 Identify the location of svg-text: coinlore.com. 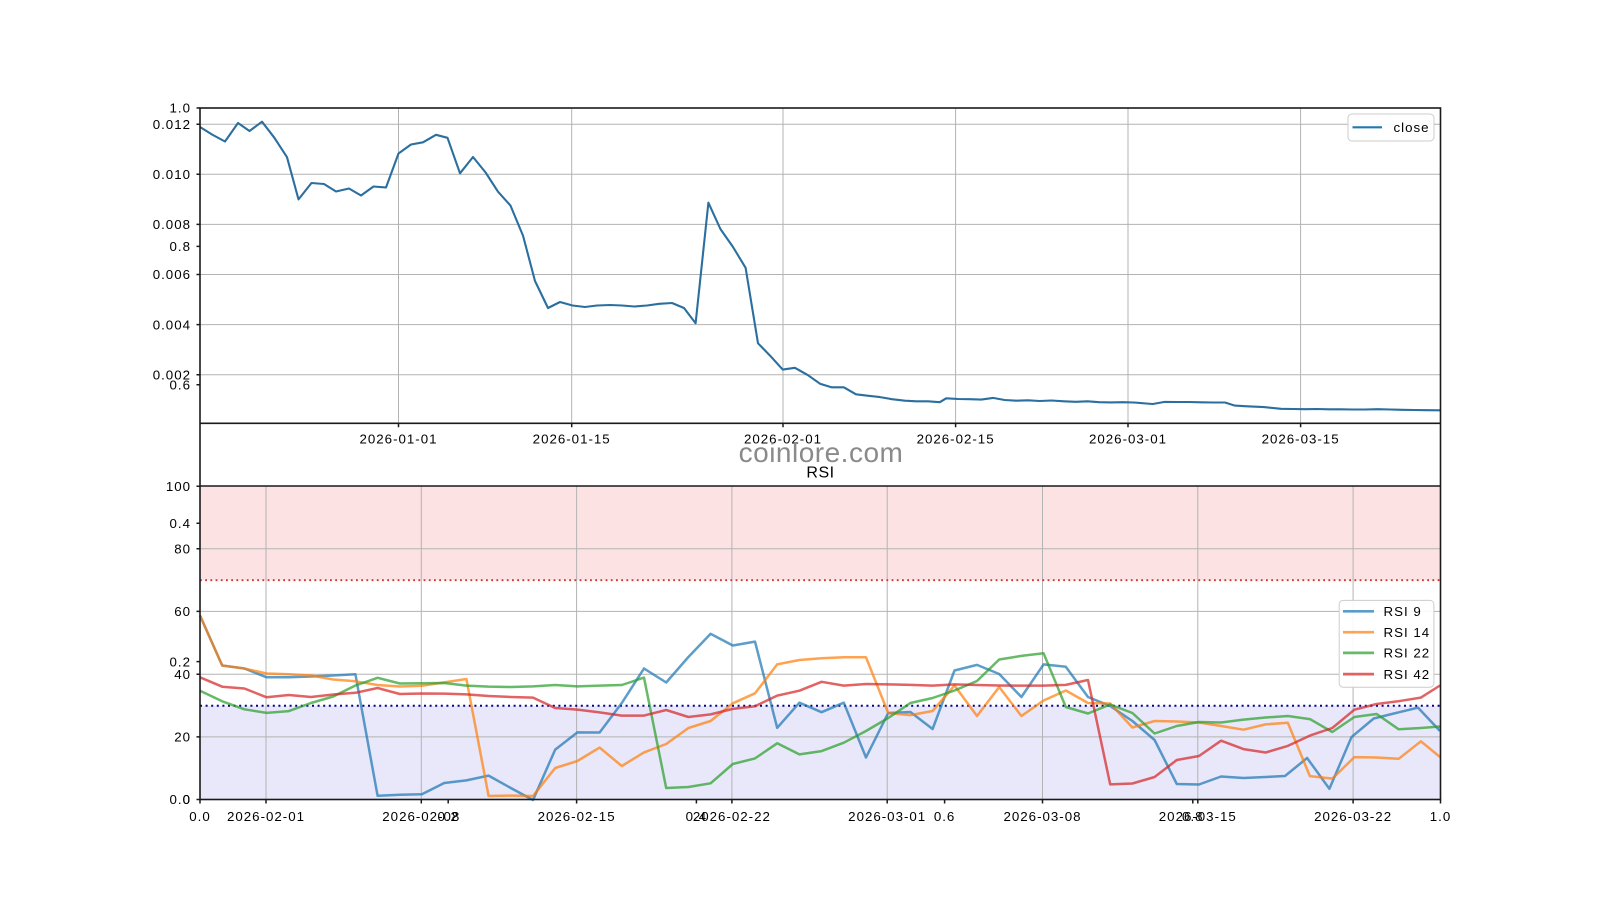
(821, 452).